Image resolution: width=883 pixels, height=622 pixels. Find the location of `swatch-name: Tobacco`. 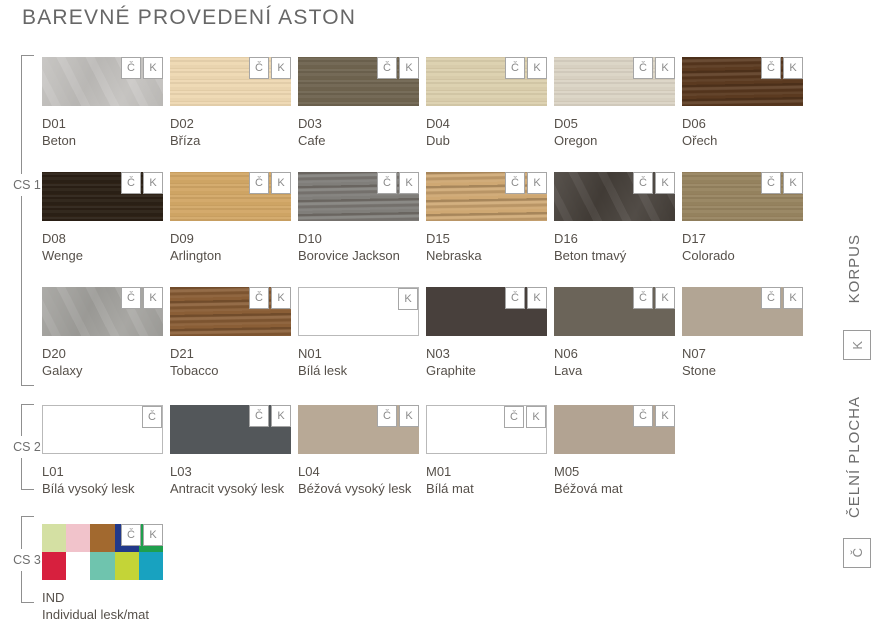

swatch-name: Tobacco is located at coordinates (194, 370).